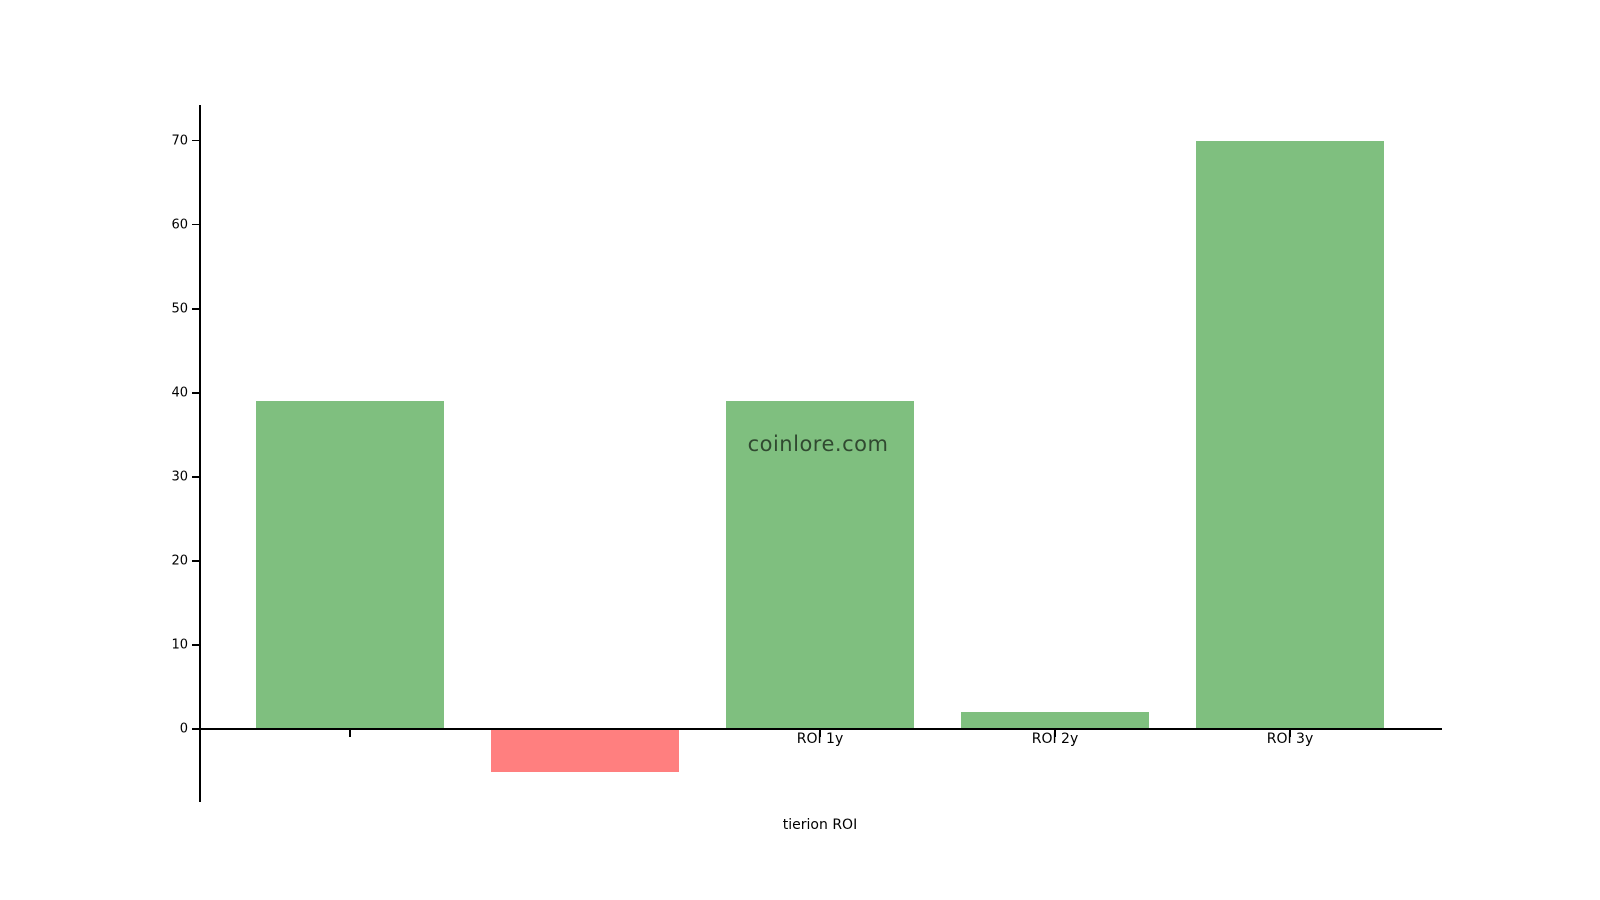  What do you see at coordinates (1290, 434) in the screenshot?
I see `bar-ROI 3y` at bounding box center [1290, 434].